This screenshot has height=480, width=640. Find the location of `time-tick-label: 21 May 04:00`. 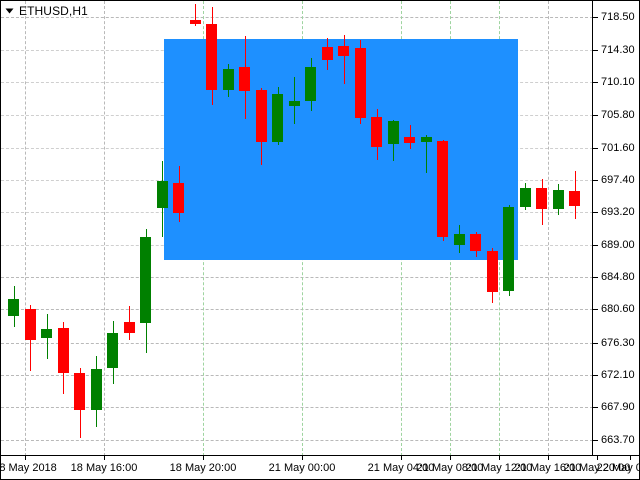

time-tick-label: 21 May 04:00 is located at coordinates (401, 468).